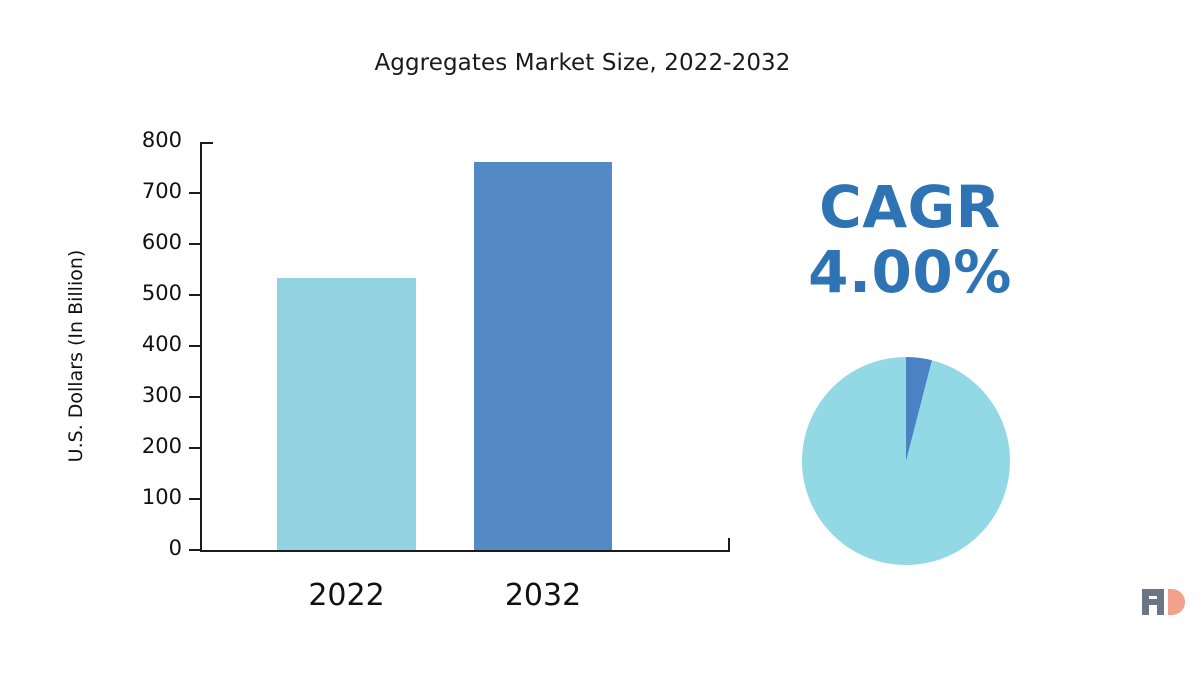 This screenshot has height=674, width=1200. I want to click on y-axis-top-tick, so click(206, 143).